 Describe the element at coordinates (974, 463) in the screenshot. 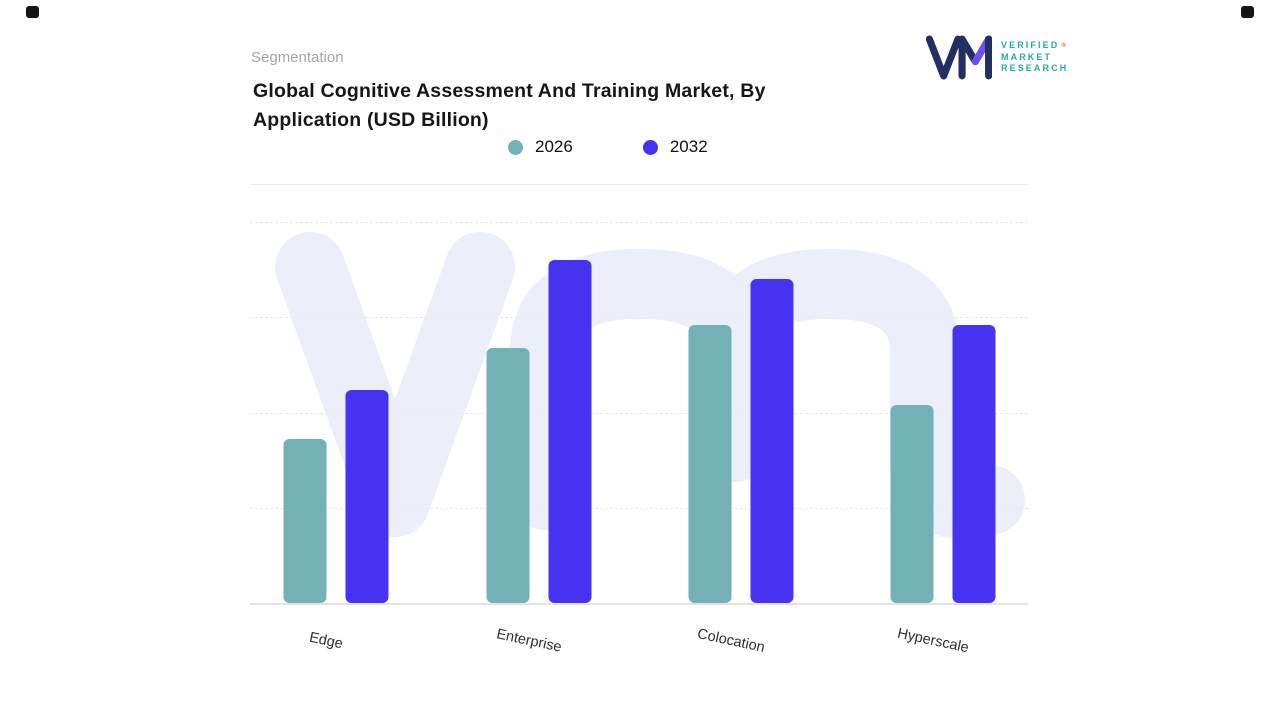

I see `bar-2032-hyperscale` at that location.